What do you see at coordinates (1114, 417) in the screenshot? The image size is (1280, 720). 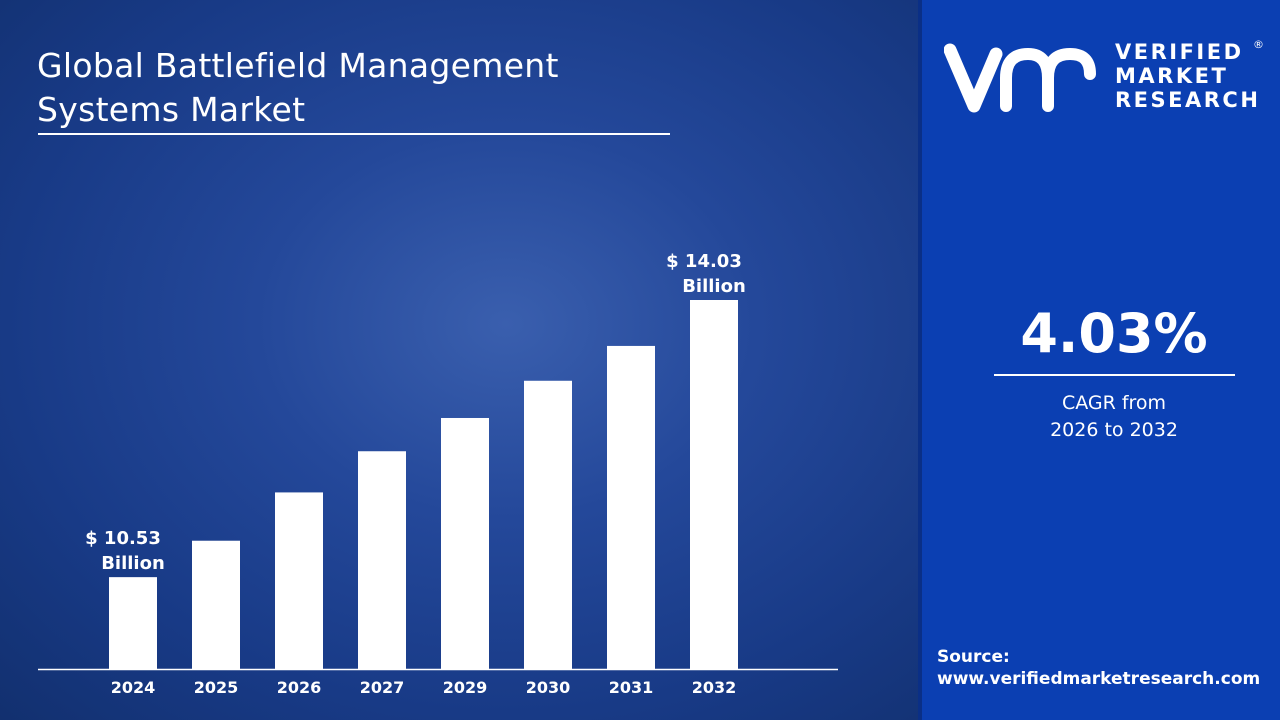 I see `cagr-label: CAGR from 2026 to 2032` at bounding box center [1114, 417].